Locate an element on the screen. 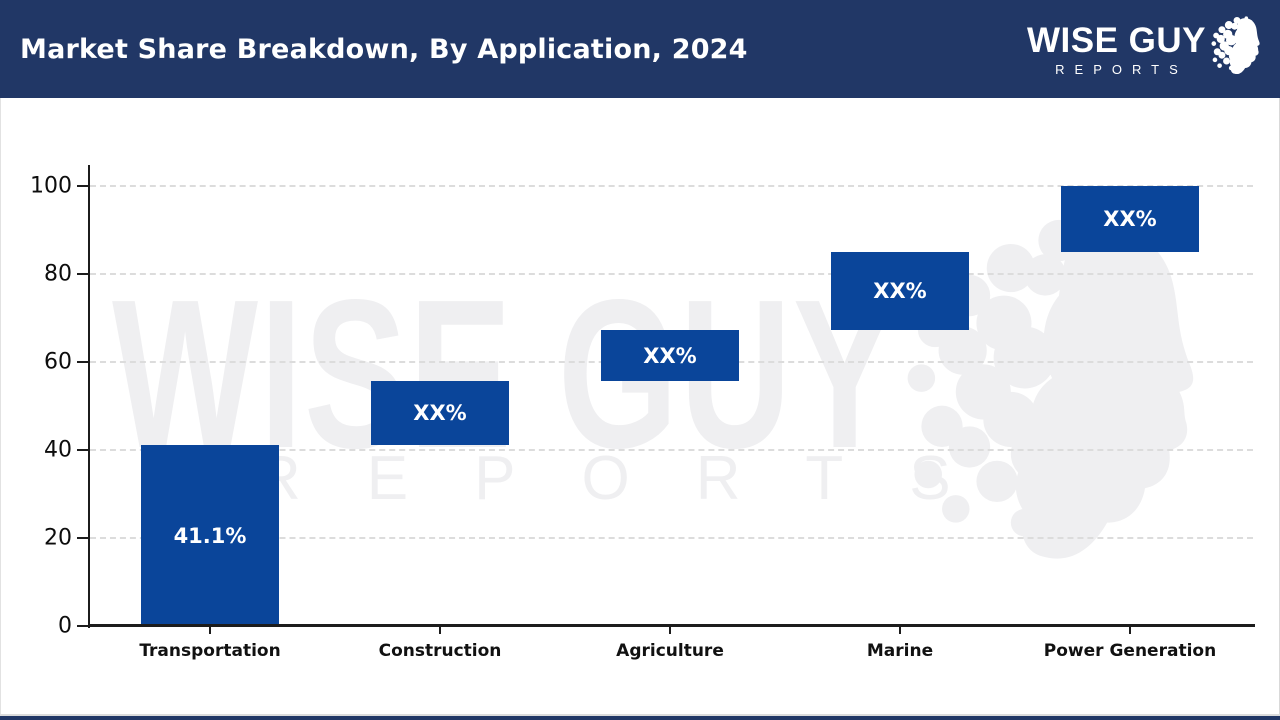 The image size is (1280, 720). bar-transportation: 41.1% is located at coordinates (210, 535).